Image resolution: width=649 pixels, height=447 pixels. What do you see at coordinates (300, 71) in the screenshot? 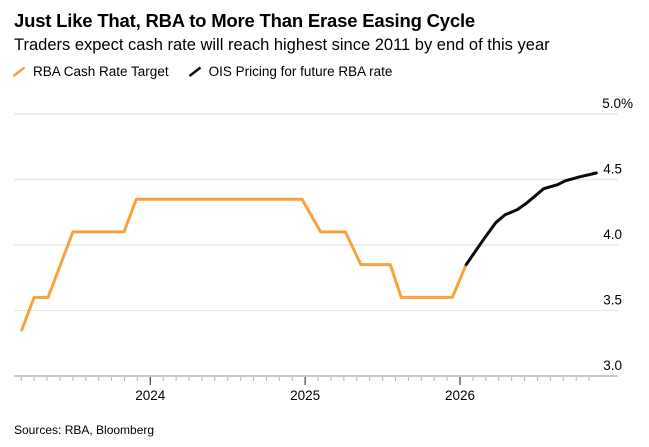
I see `legend-label-ois-pricing: OIS Pricing for future RBA rate` at bounding box center [300, 71].